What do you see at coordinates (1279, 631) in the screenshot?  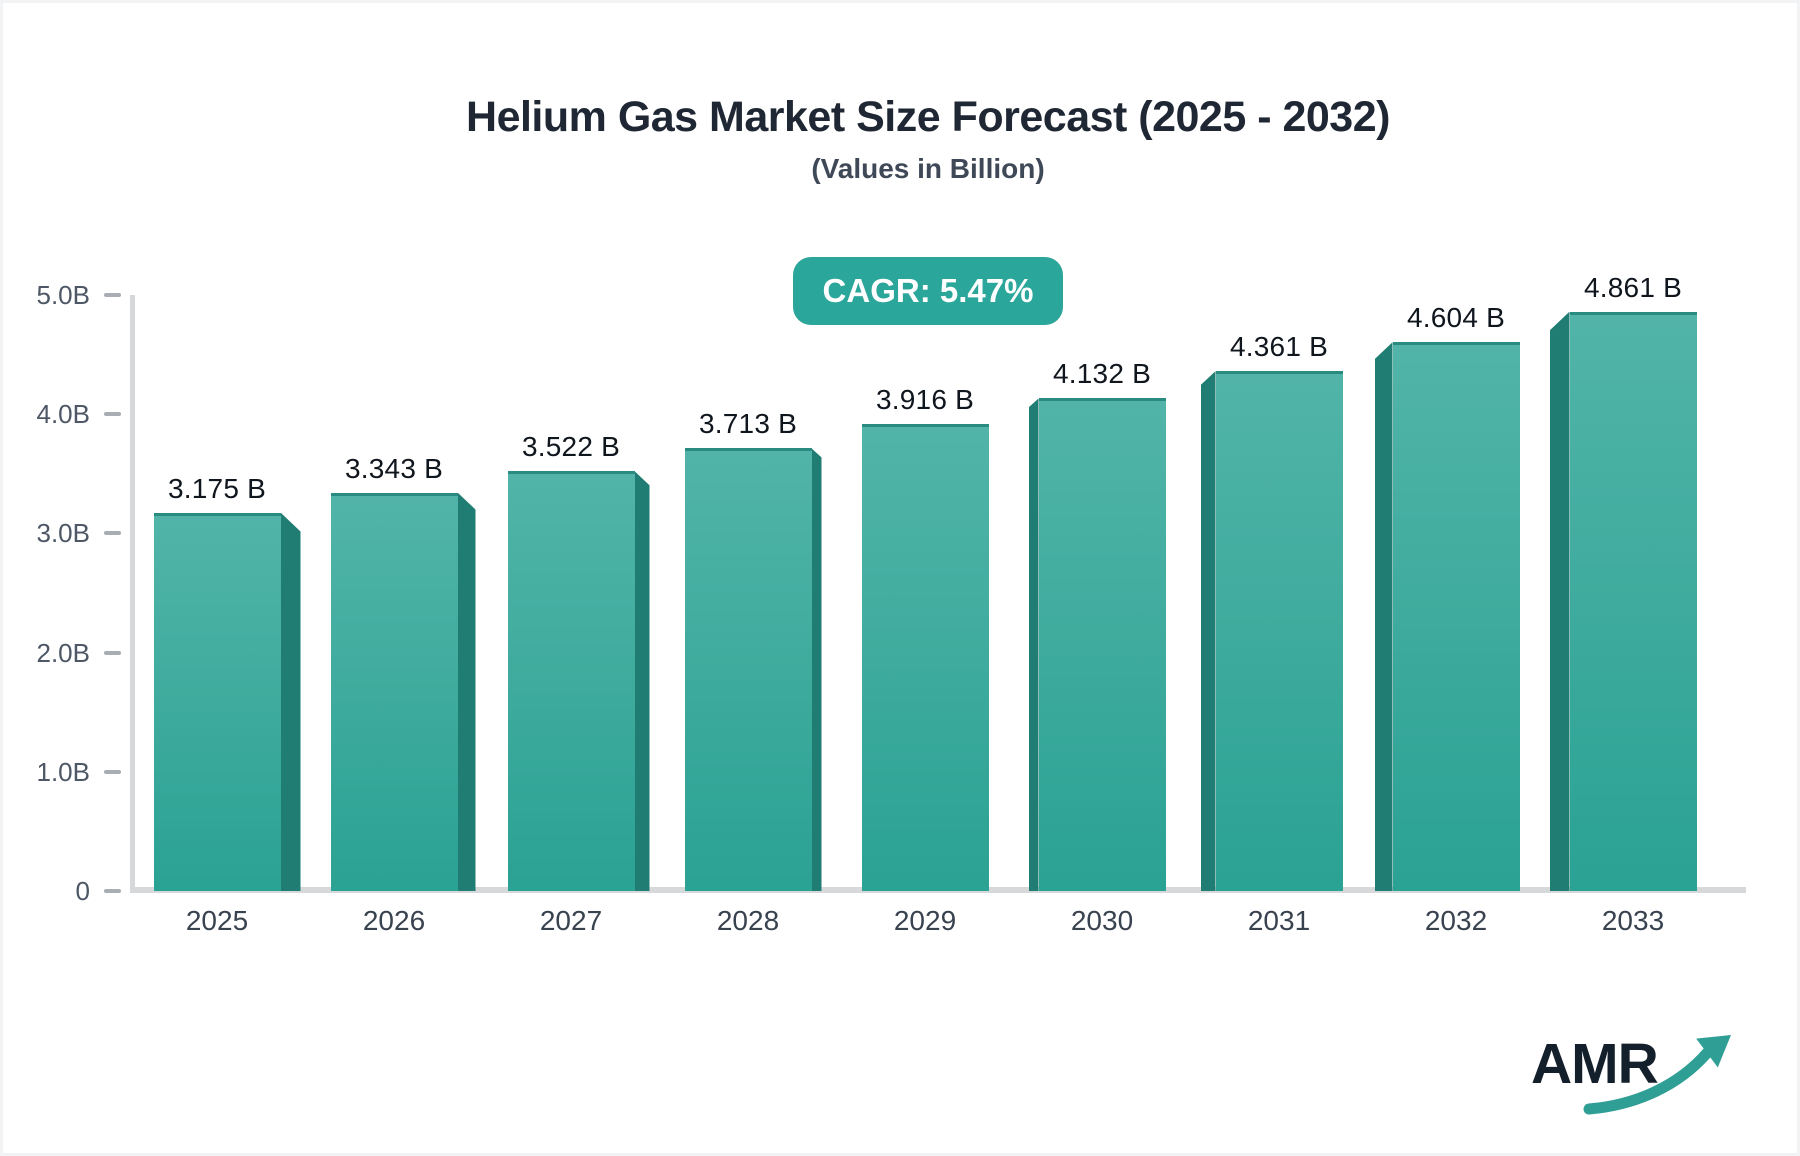 I see `bar-2031` at bounding box center [1279, 631].